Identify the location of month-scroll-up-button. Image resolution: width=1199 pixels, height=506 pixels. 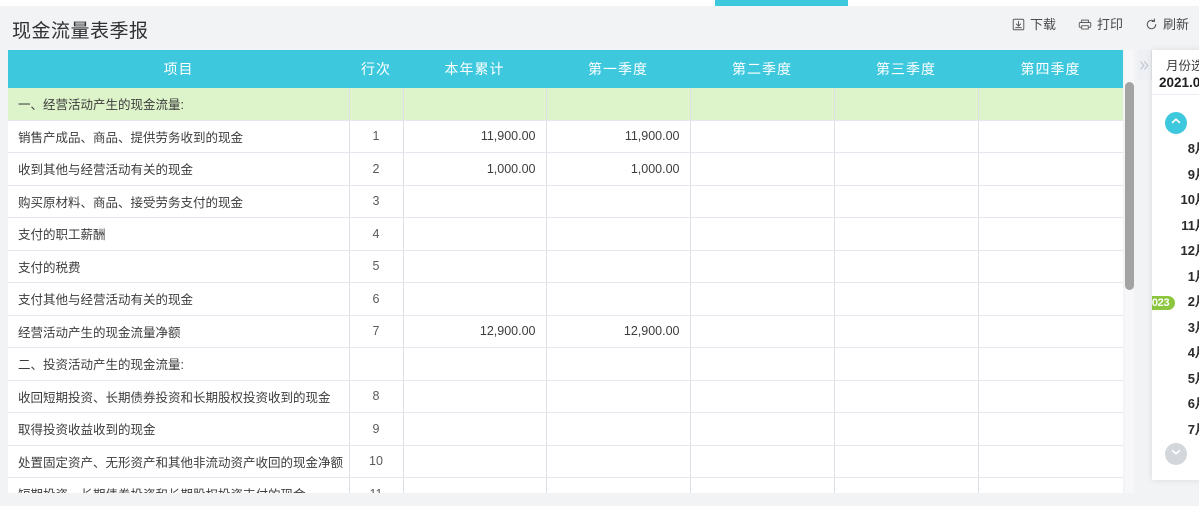
(1176, 123).